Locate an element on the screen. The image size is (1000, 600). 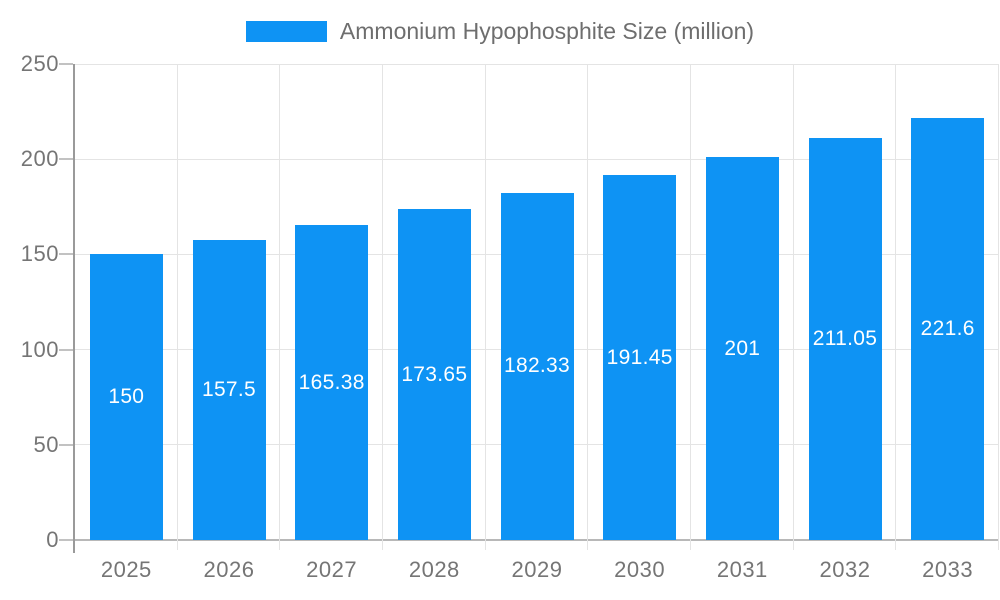
x-axis-baseline is located at coordinates (537, 540).